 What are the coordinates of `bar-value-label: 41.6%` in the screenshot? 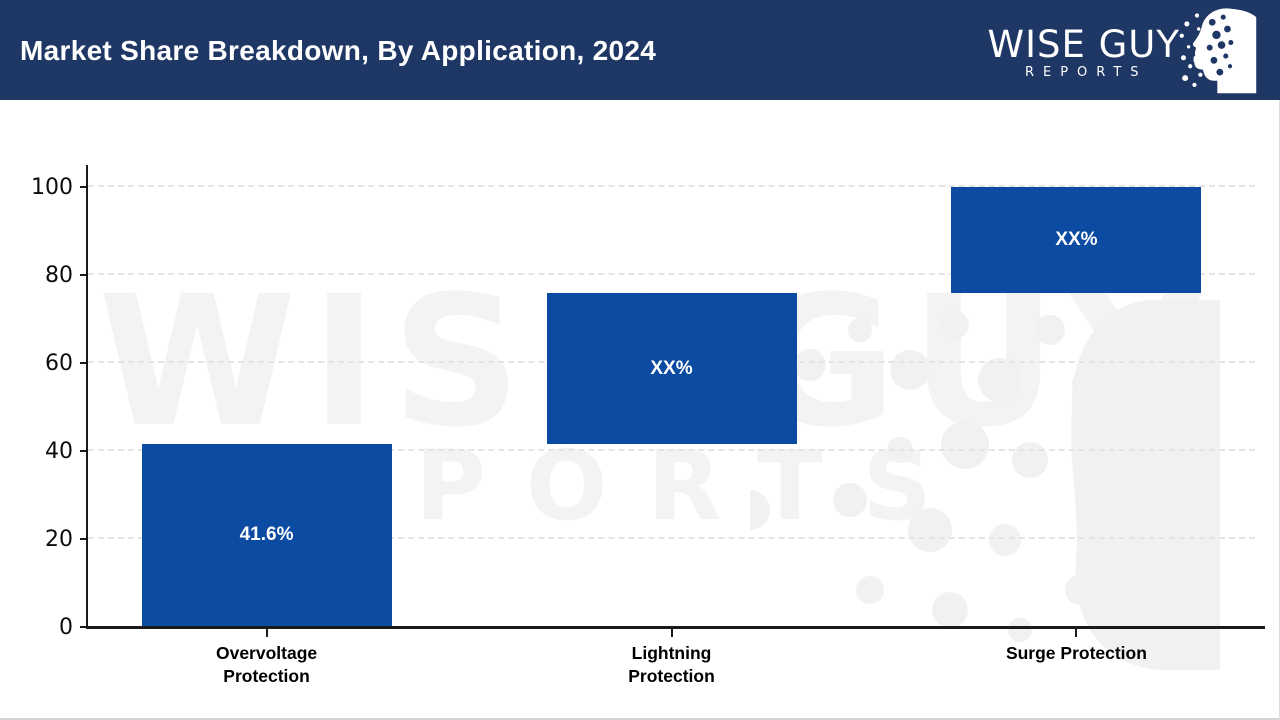 It's located at (266, 535).